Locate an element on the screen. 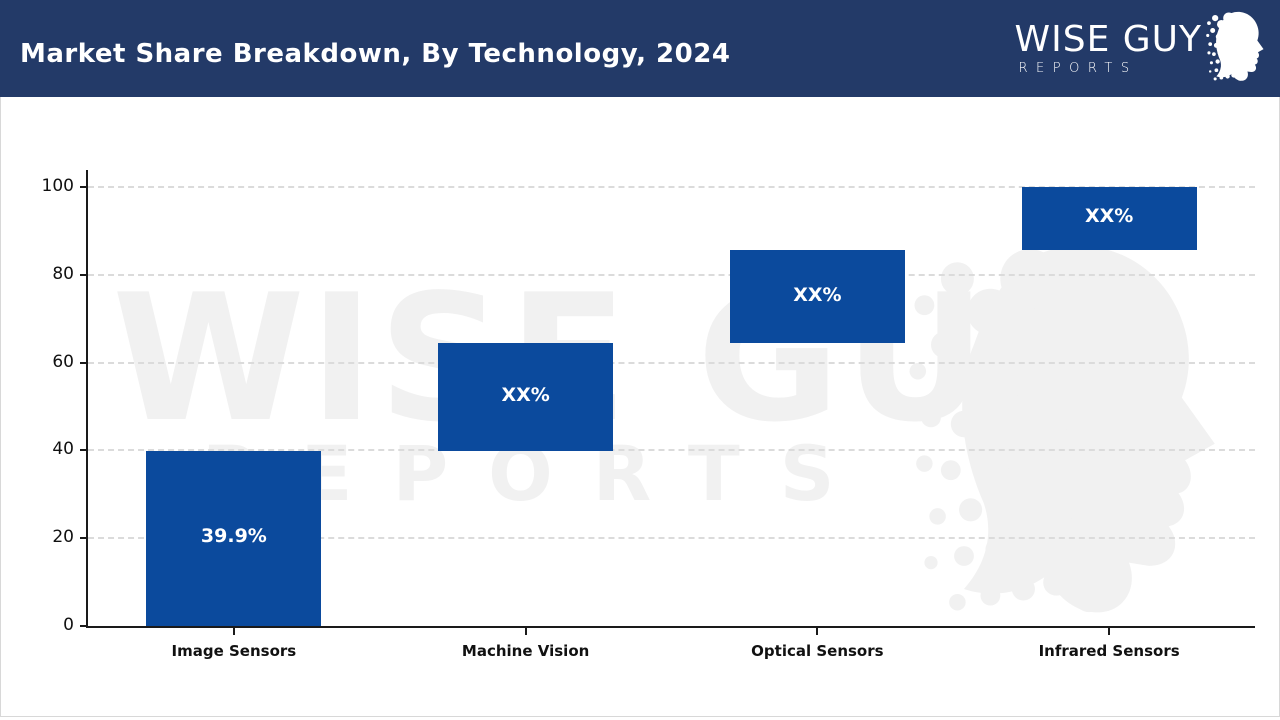 This screenshot has width=1280, height=720. x-category-label: Infrared Sensors is located at coordinates (1109, 651).